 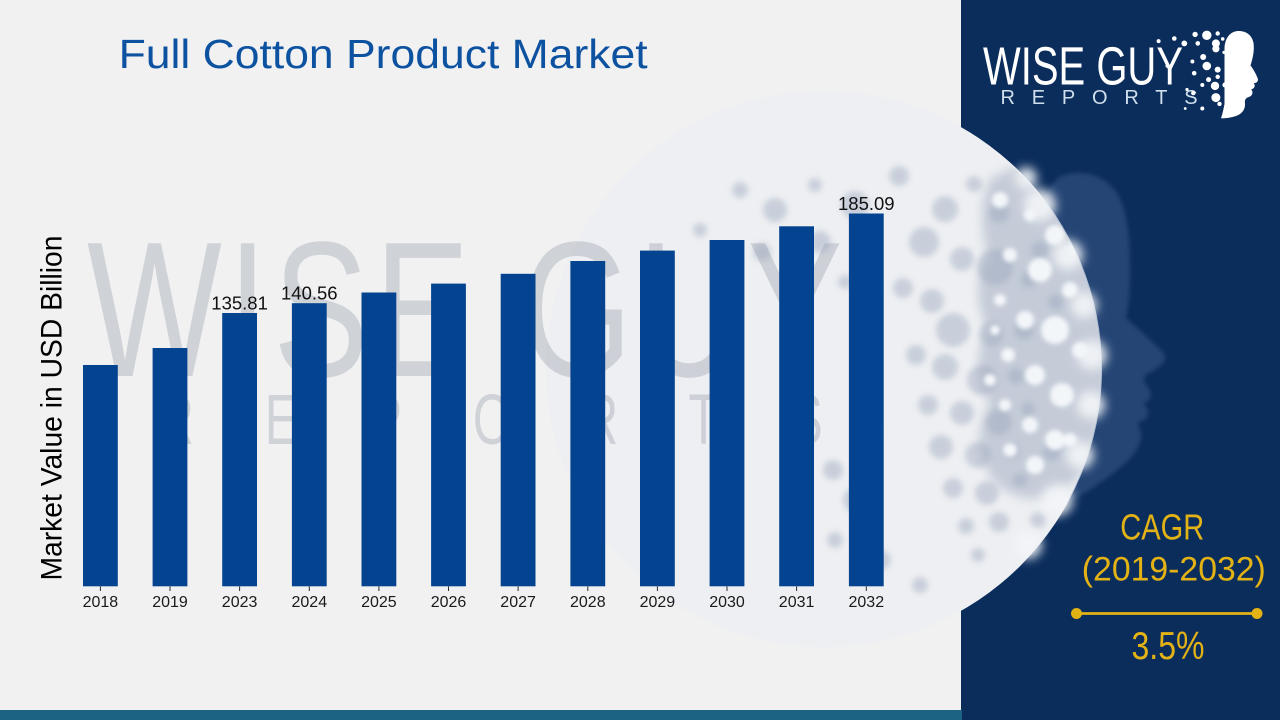 What do you see at coordinates (727, 602) in the screenshot?
I see `svg-text: 2030` at bounding box center [727, 602].